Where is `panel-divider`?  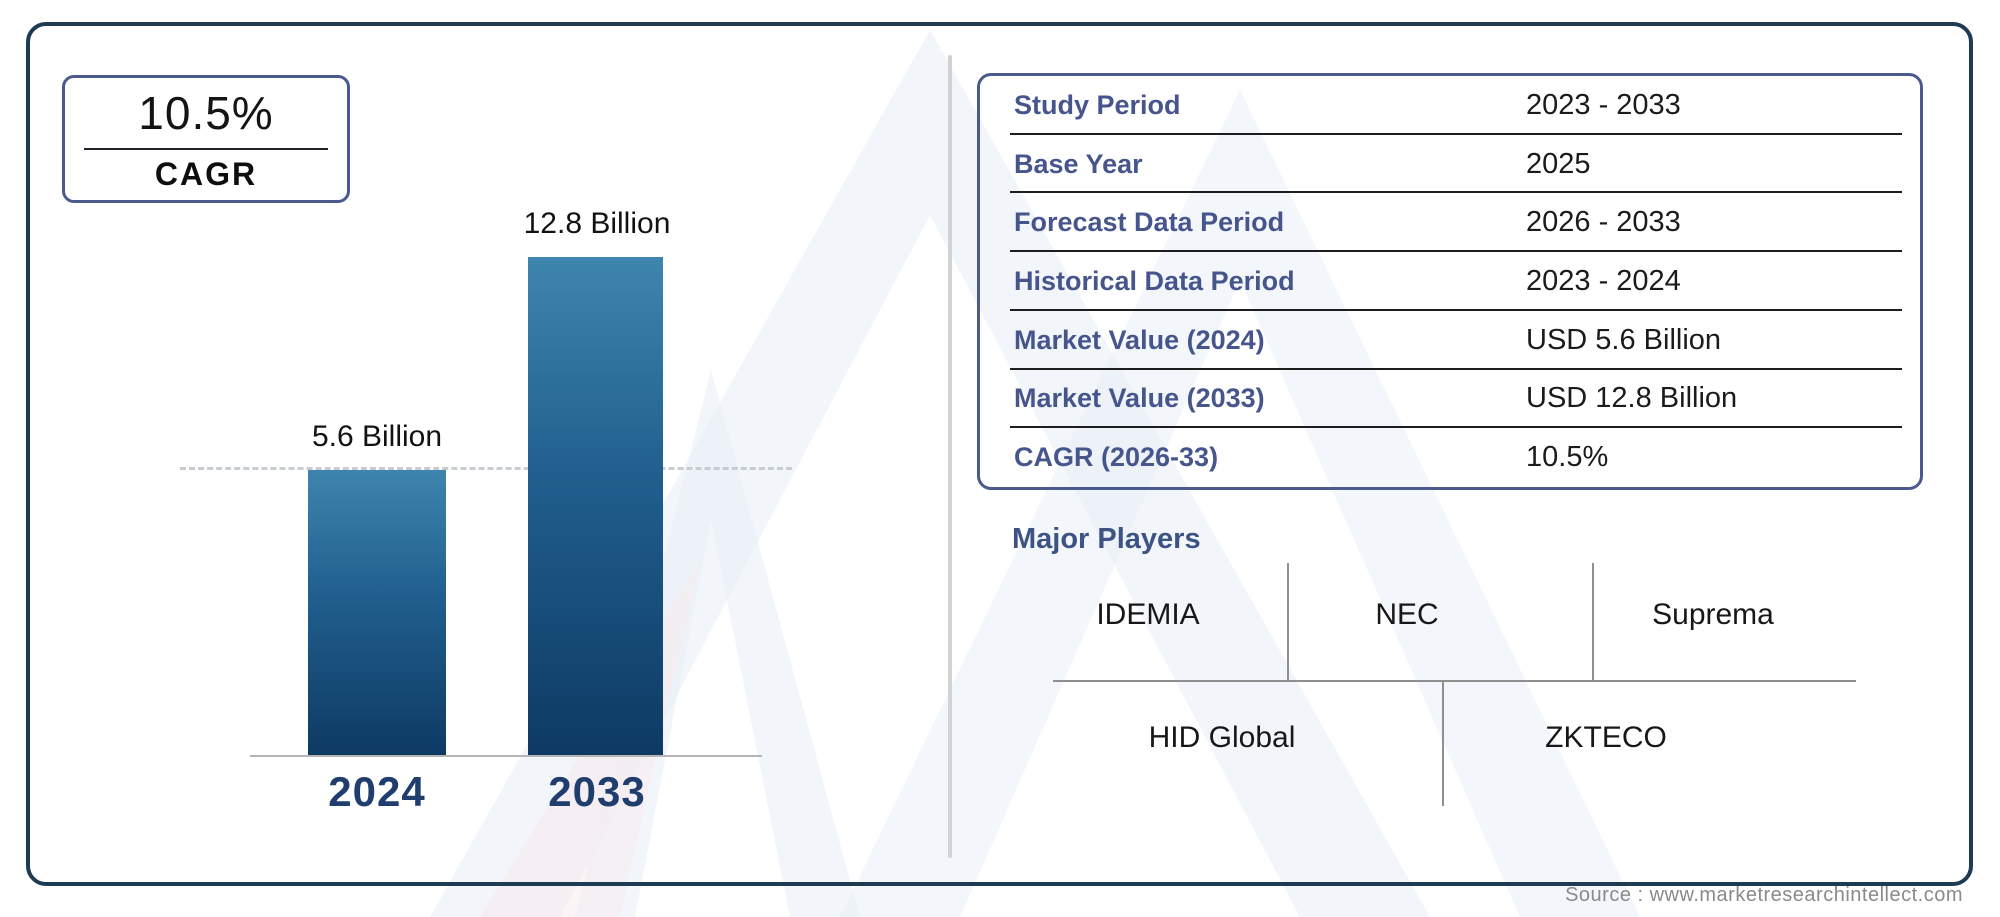 panel-divider is located at coordinates (950, 456).